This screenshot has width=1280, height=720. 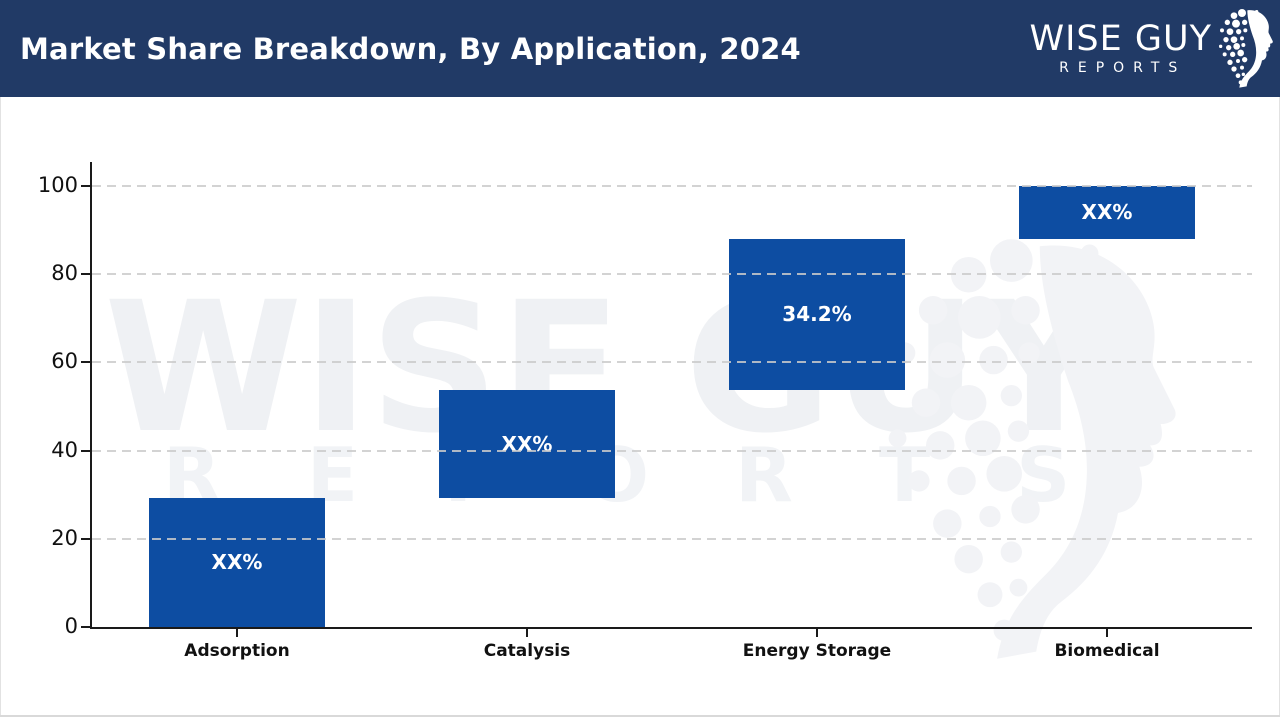 What do you see at coordinates (527, 651) in the screenshot?
I see `category-label: Catalysis` at bounding box center [527, 651].